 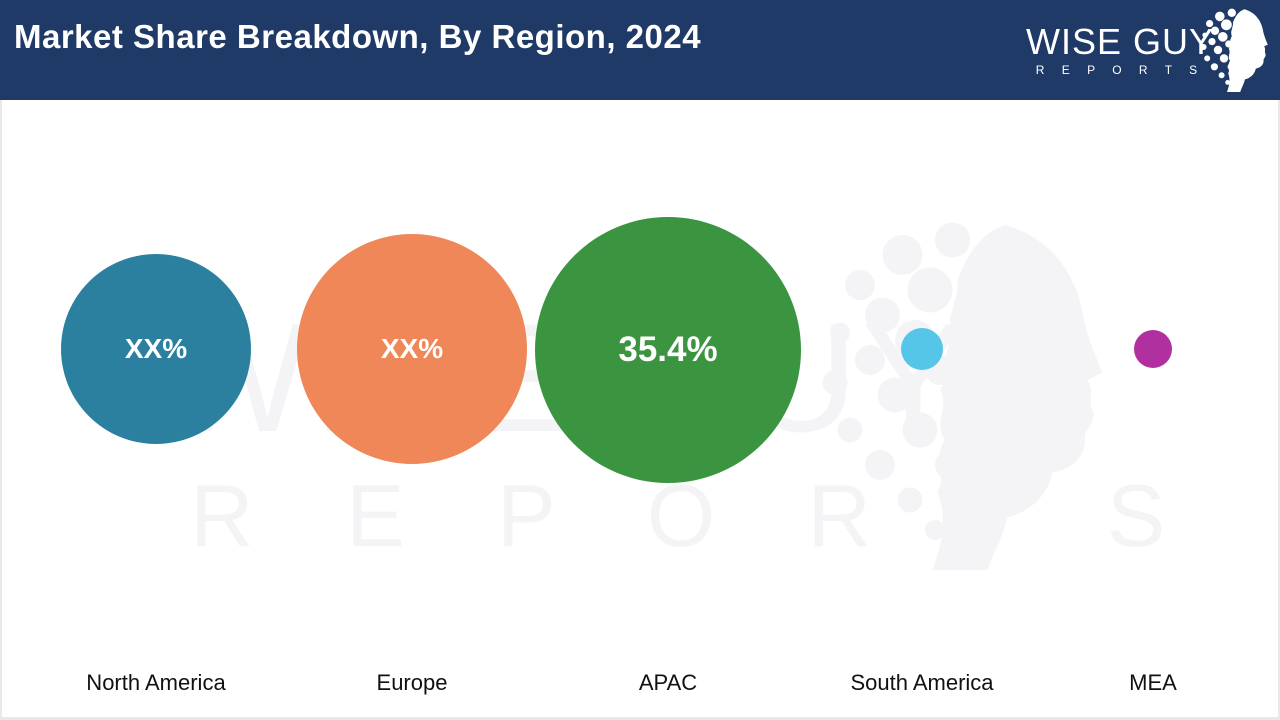 I want to click on category-label-south-america: South America, so click(x=922, y=682).